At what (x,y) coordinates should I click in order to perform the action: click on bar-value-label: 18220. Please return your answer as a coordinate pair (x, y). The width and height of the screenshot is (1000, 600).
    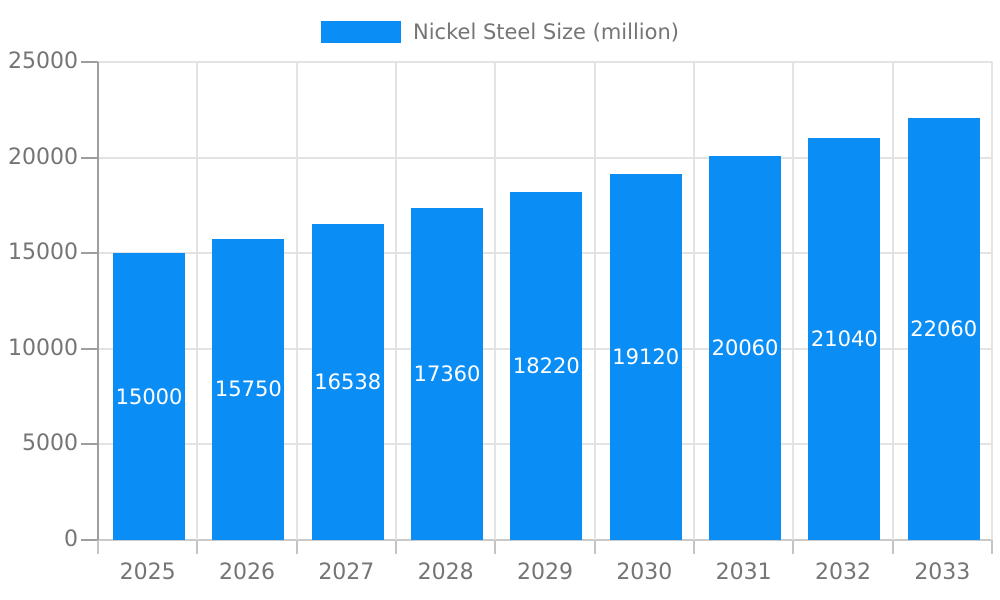
    Looking at the image, I should click on (546, 365).